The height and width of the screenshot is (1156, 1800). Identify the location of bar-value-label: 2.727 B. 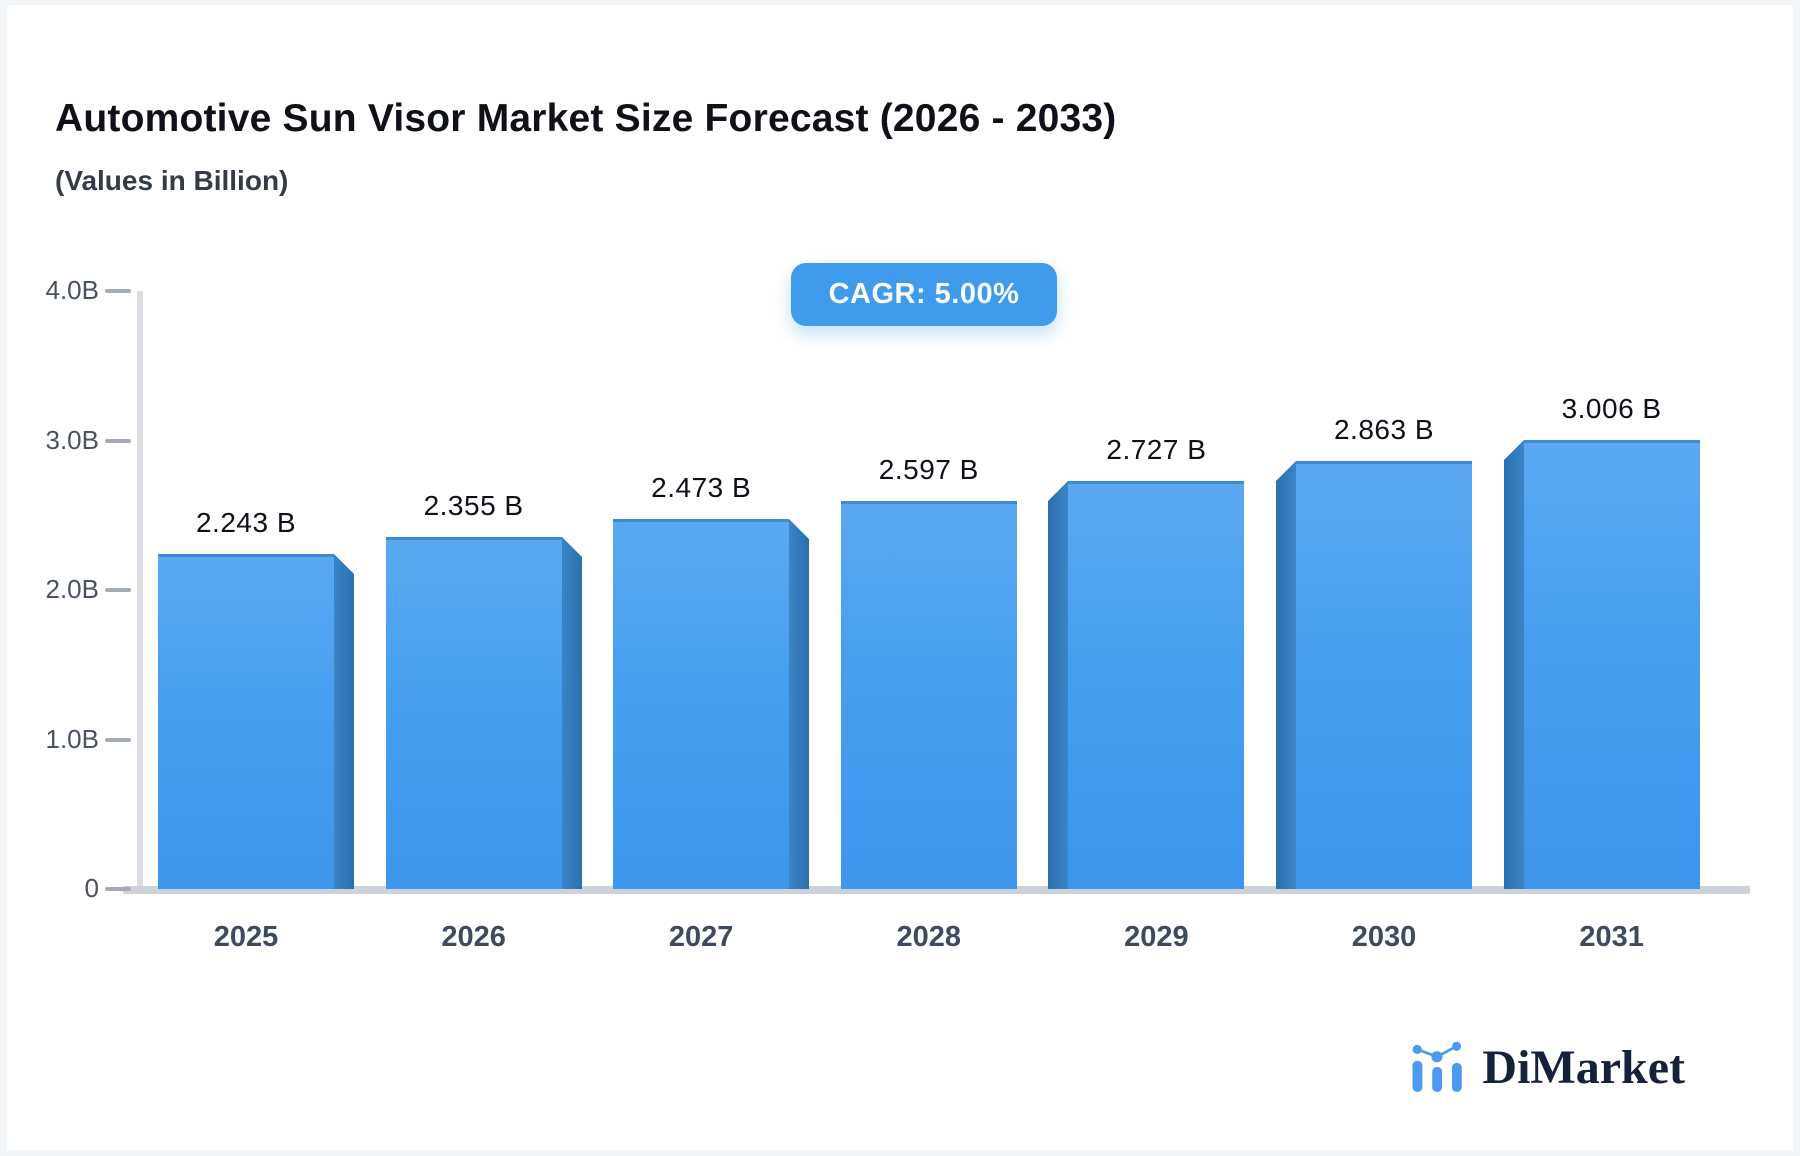
(1156, 449).